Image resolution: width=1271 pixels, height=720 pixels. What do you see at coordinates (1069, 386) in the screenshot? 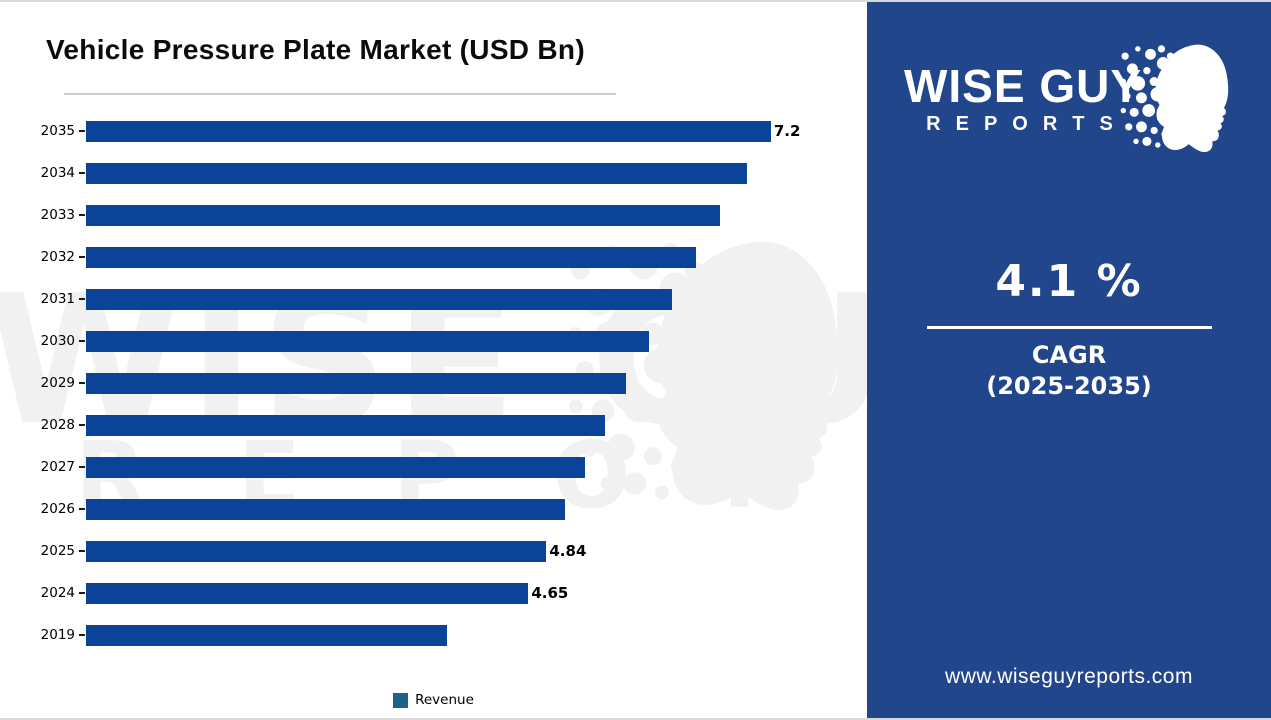
I see `cagr-label-line2: (2025-2035)` at bounding box center [1069, 386].